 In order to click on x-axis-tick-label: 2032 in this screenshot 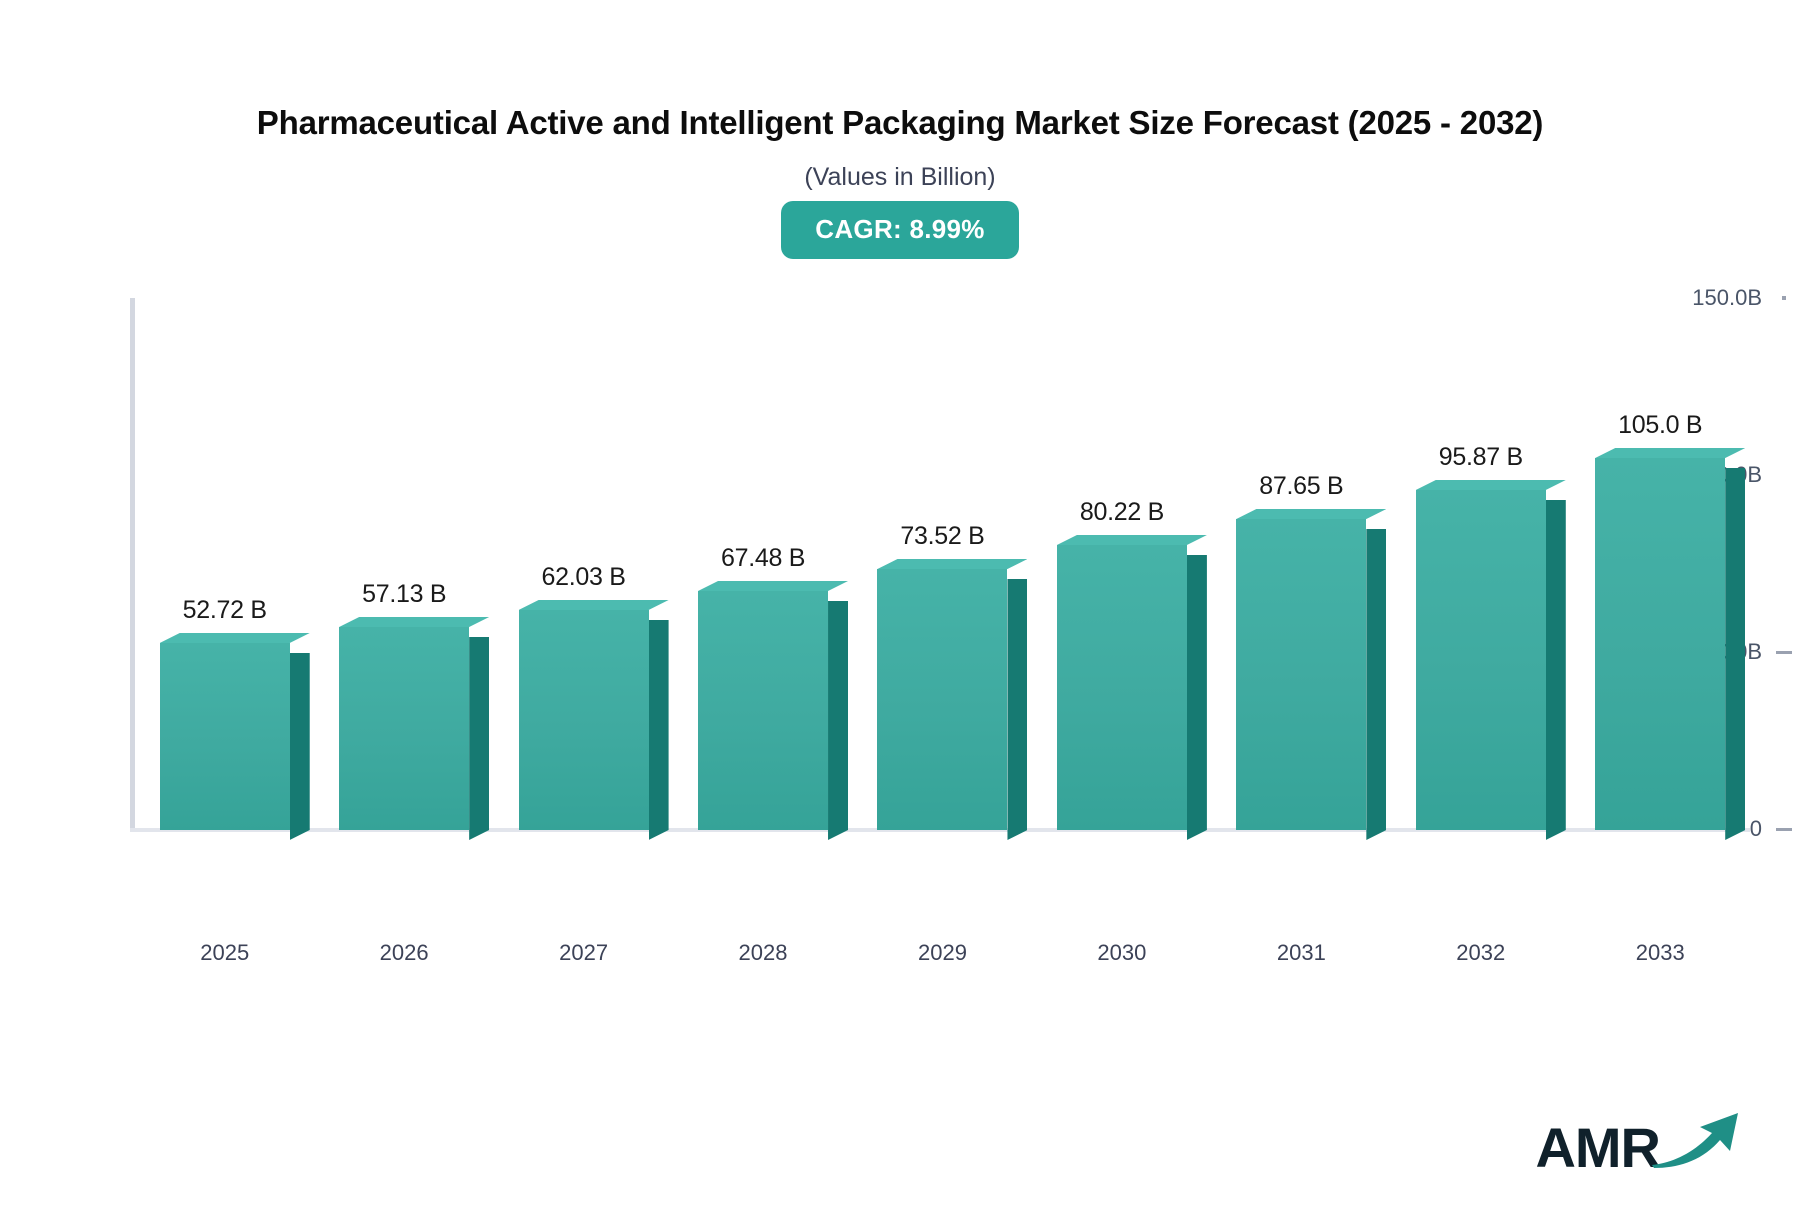, I will do `click(1481, 952)`.